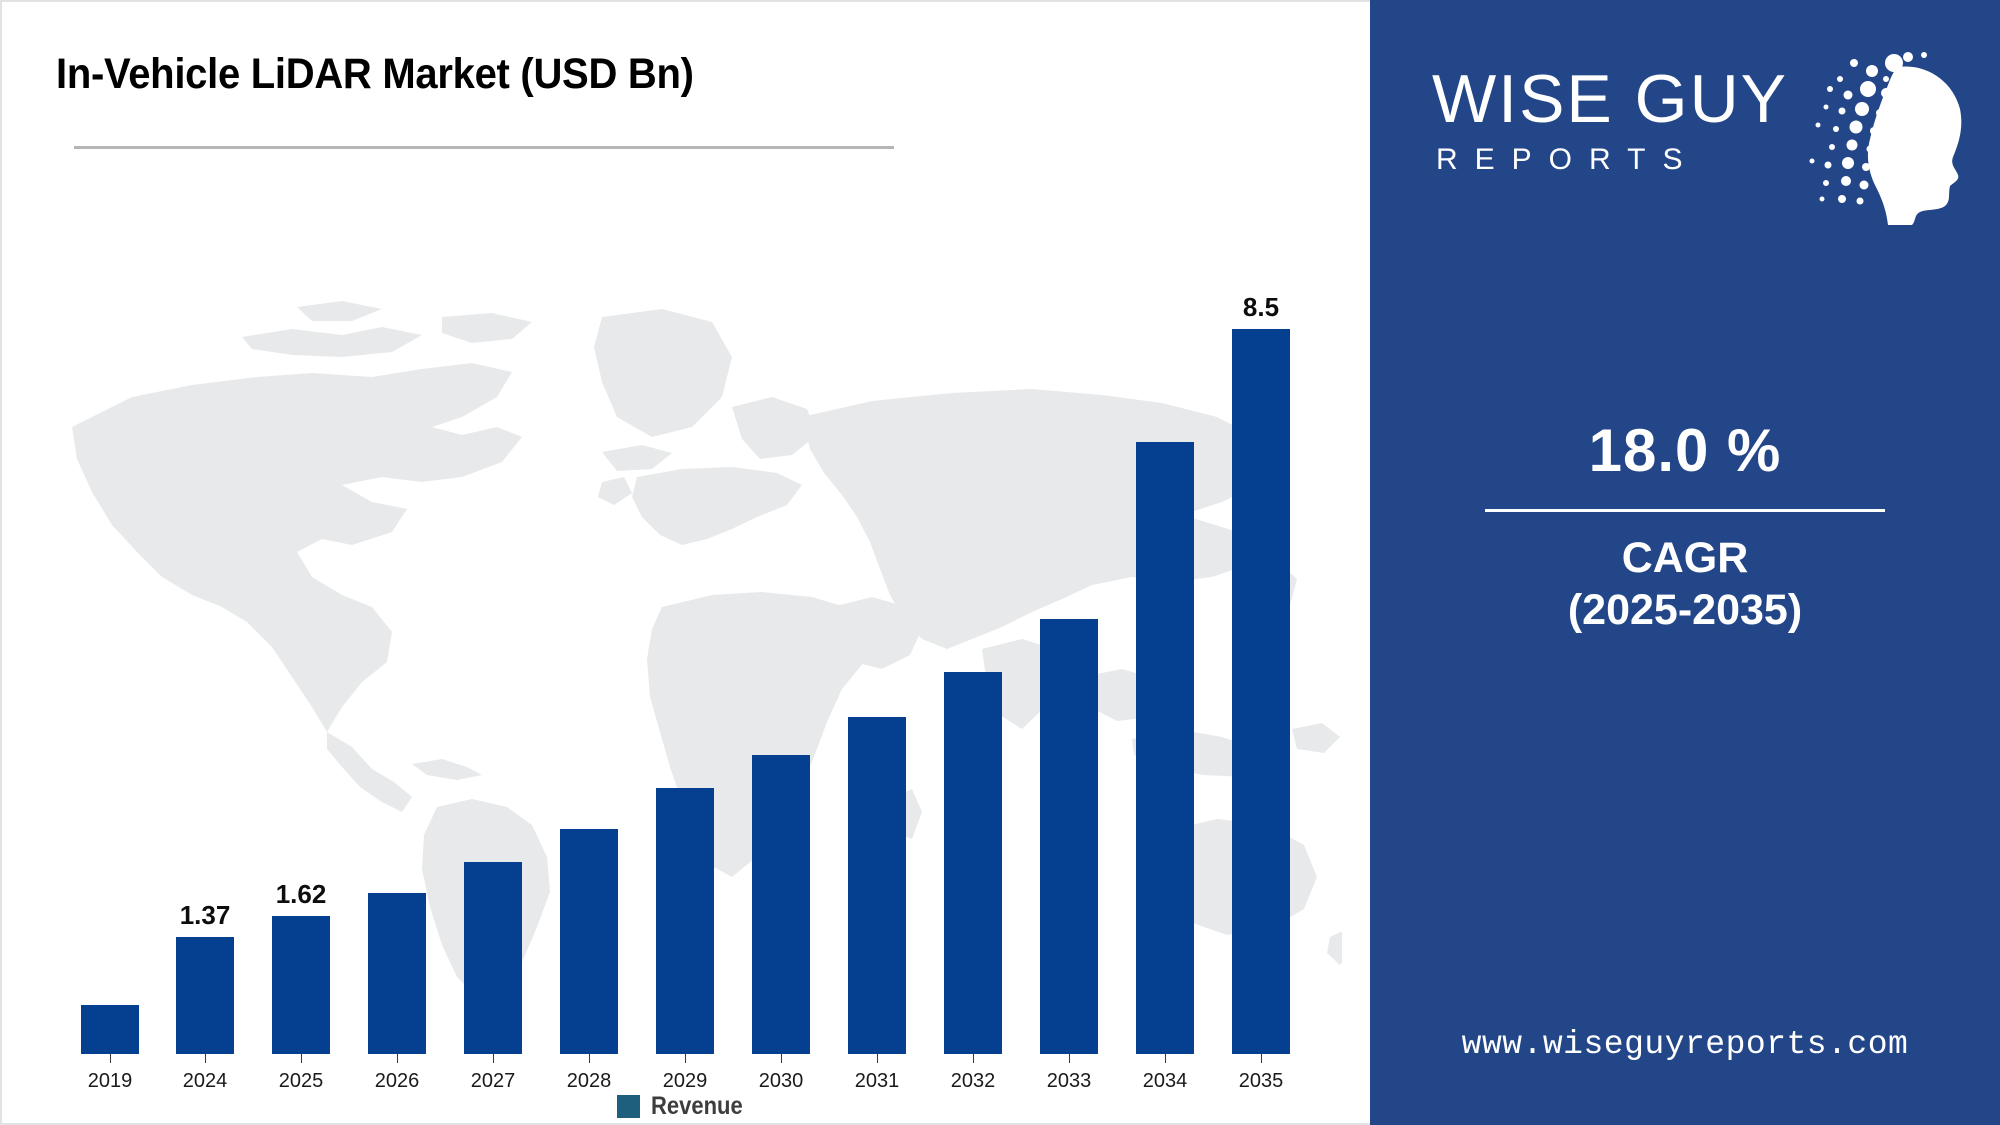 The image size is (2000, 1125). Describe the element at coordinates (301, 985) in the screenshot. I see `bar-2025` at that location.